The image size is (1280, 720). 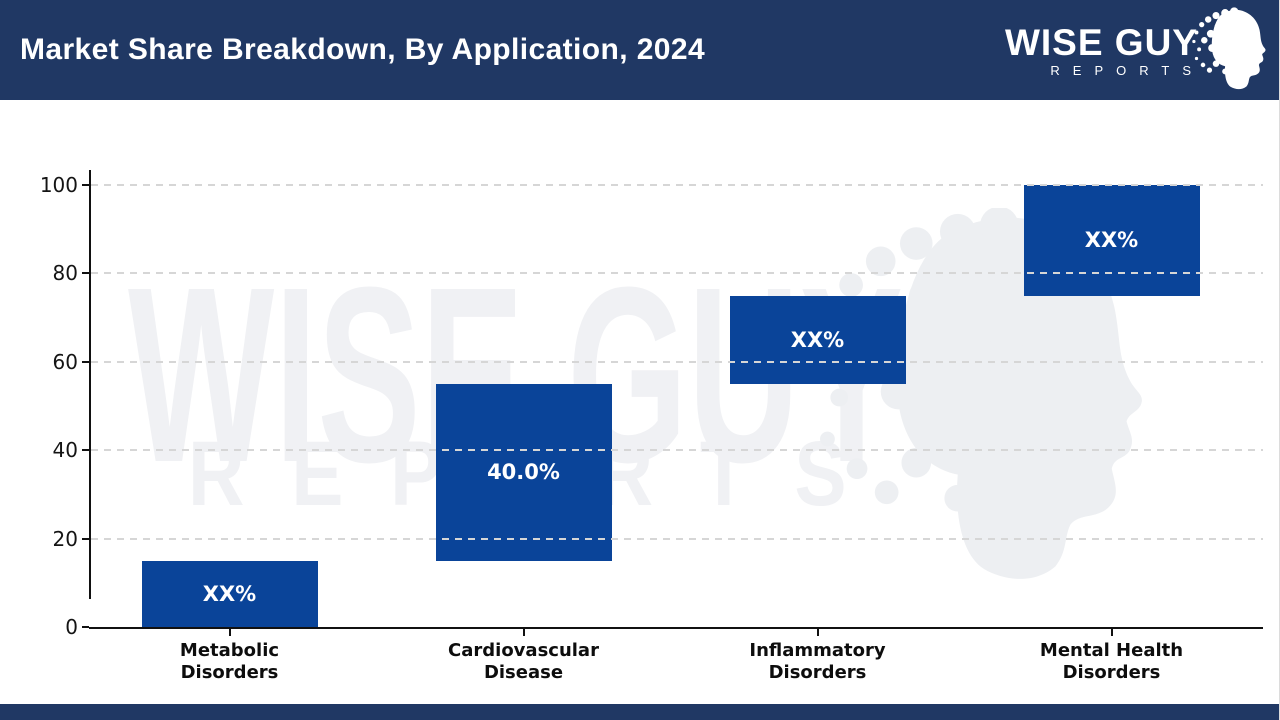 I want to click on y-tick-label: 0, so click(x=71, y=627).